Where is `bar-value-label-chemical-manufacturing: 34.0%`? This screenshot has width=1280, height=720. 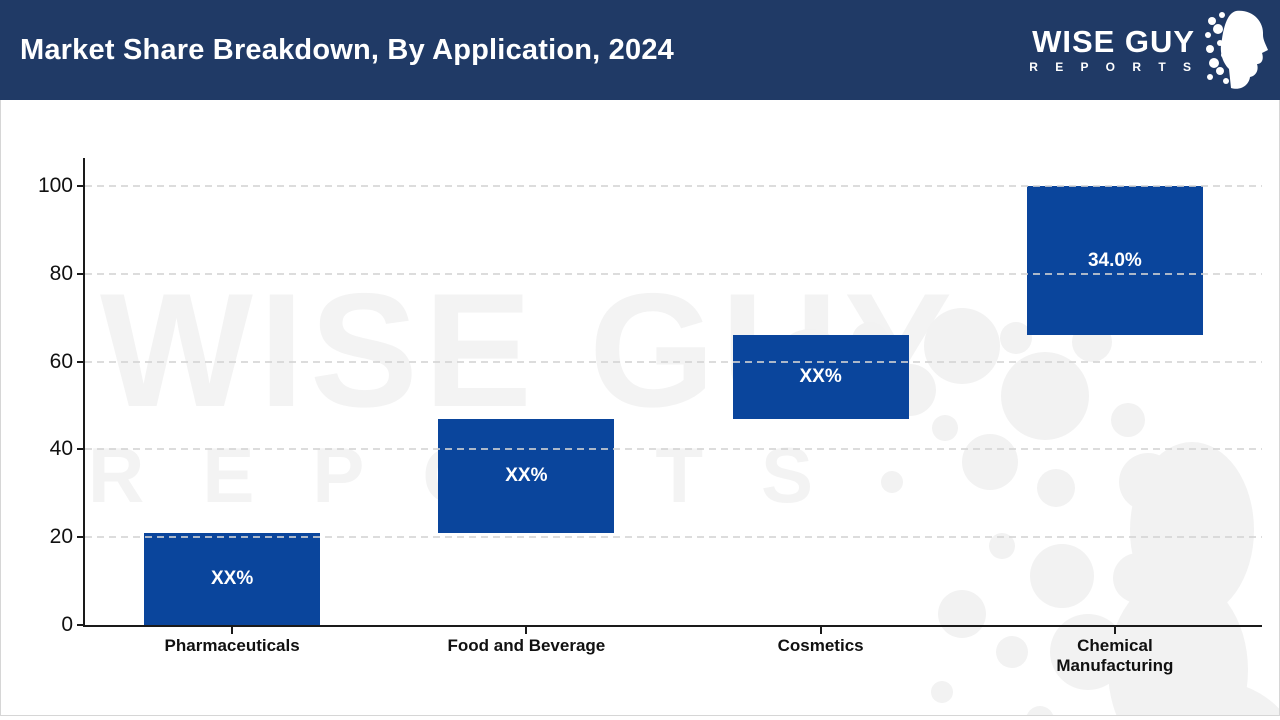
bar-value-label-chemical-manufacturing: 34.0% is located at coordinates (1114, 260).